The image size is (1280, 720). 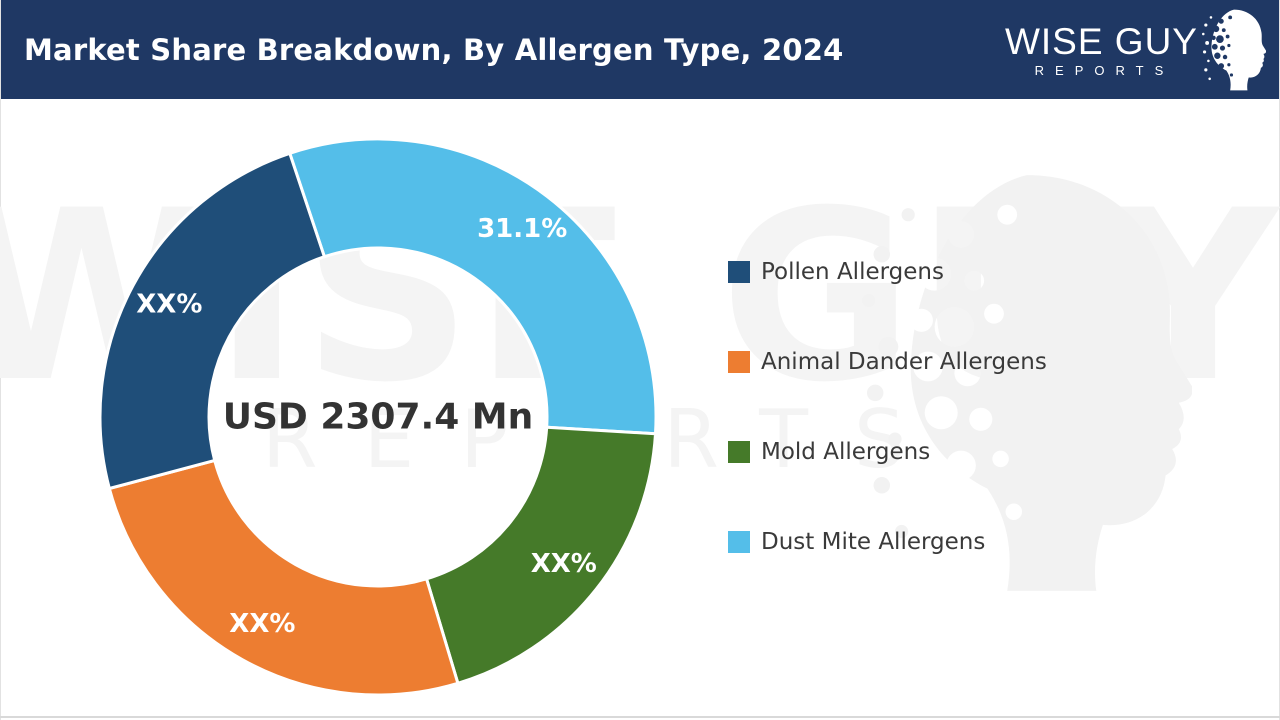 I want to click on legend-item-pollen: Pollen Allergens, so click(x=887, y=272).